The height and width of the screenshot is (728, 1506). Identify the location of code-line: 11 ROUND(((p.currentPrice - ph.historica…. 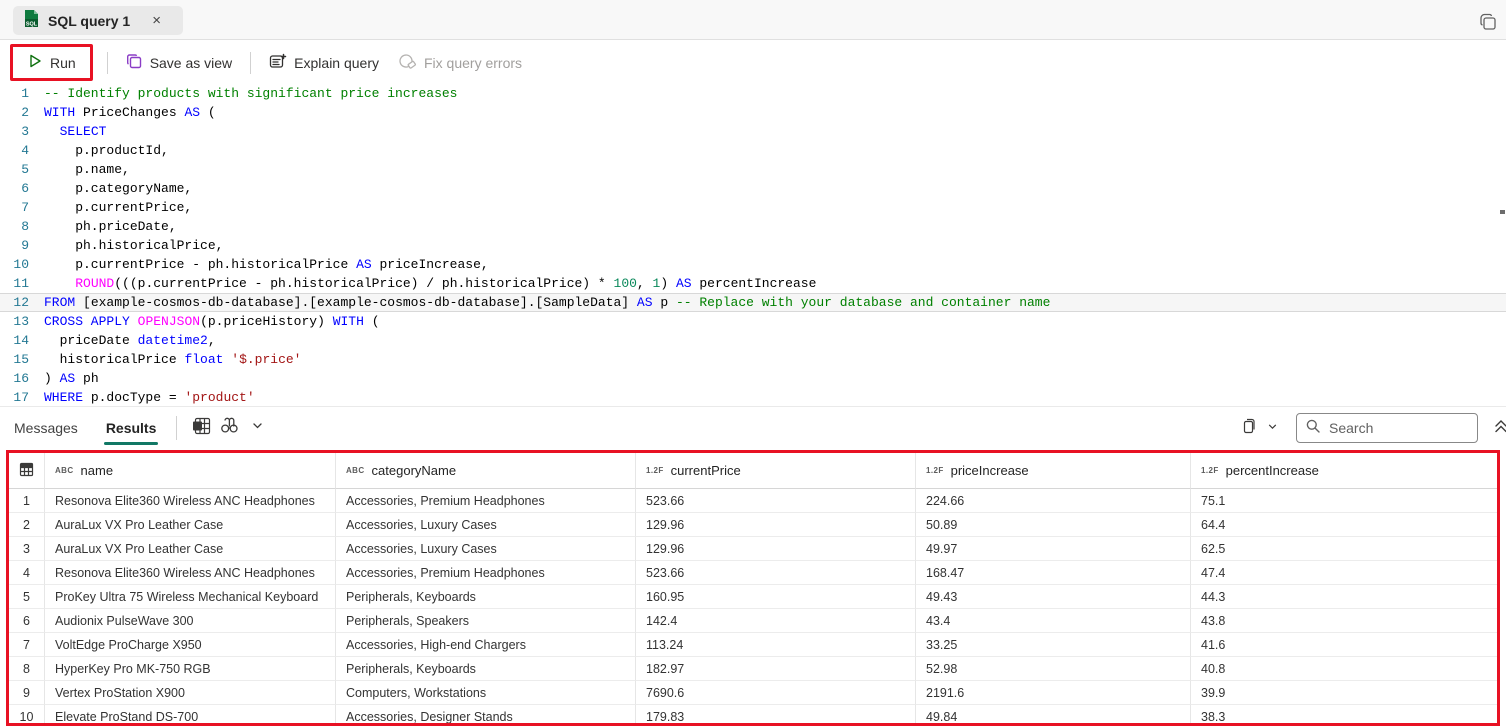
(753, 283).